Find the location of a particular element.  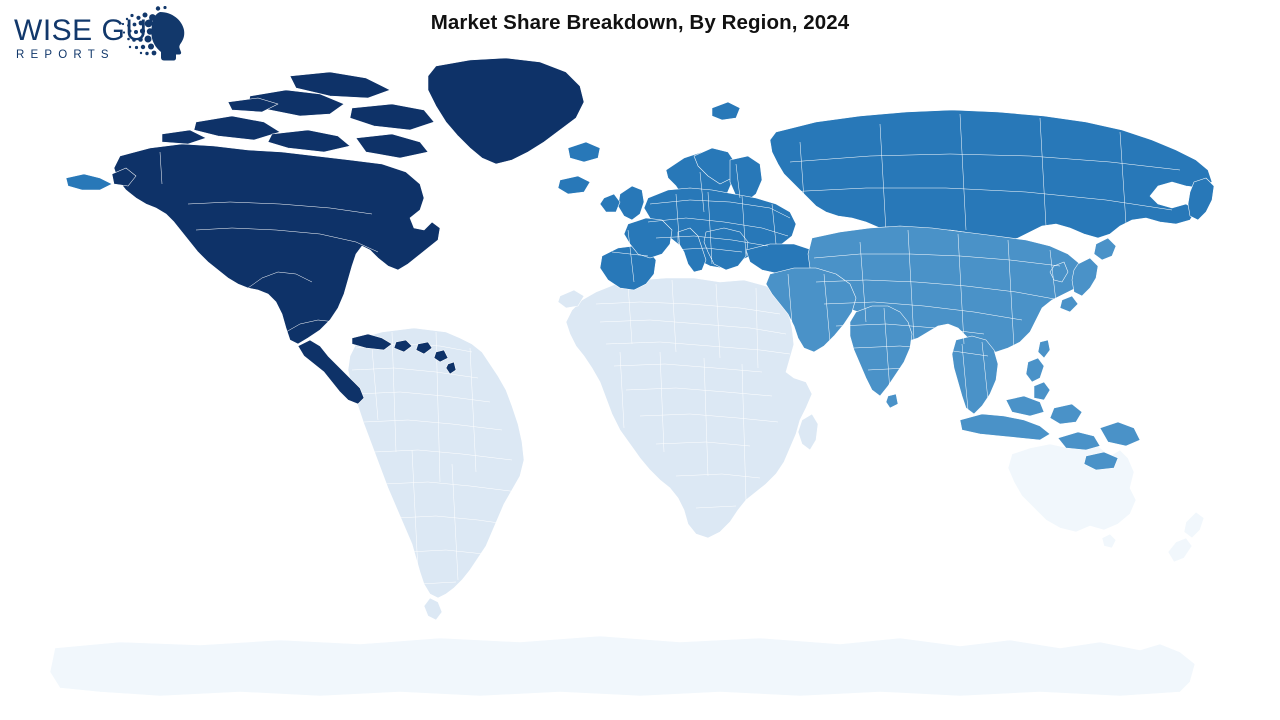

region-south-america is located at coordinates (436, 474).